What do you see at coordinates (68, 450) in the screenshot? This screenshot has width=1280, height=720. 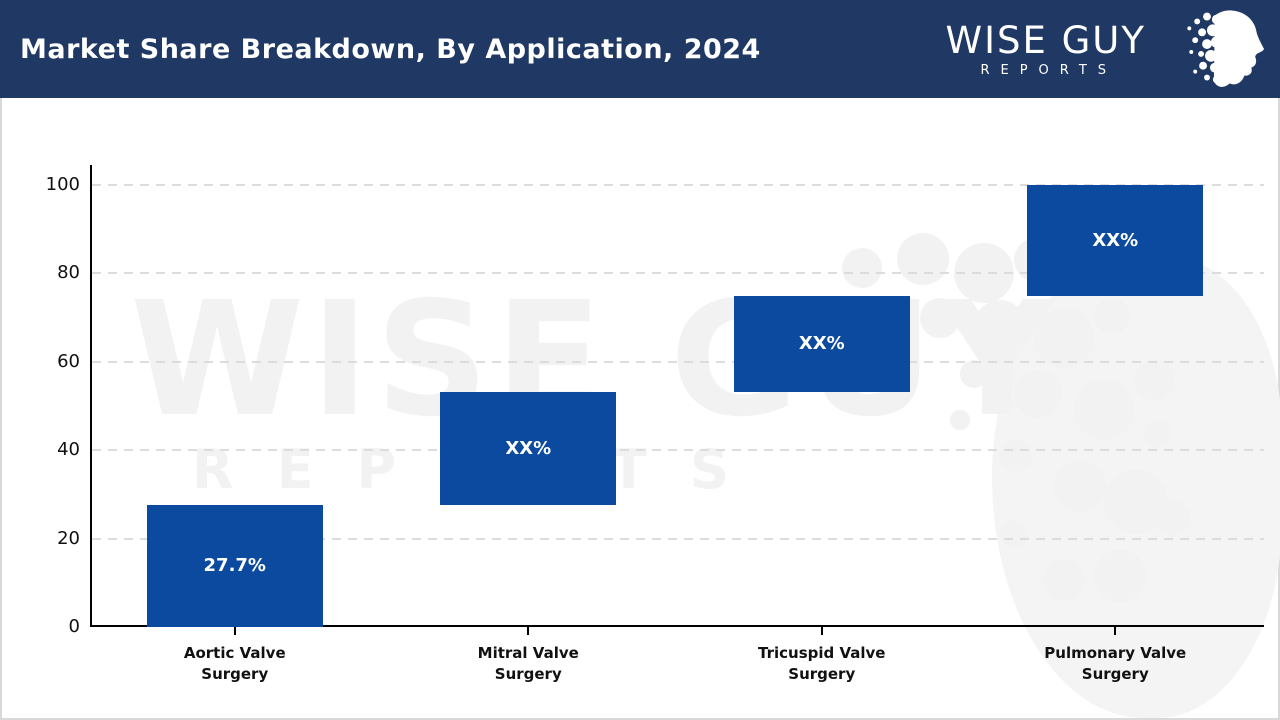 I see `y-tick-label-40: 40` at bounding box center [68, 450].